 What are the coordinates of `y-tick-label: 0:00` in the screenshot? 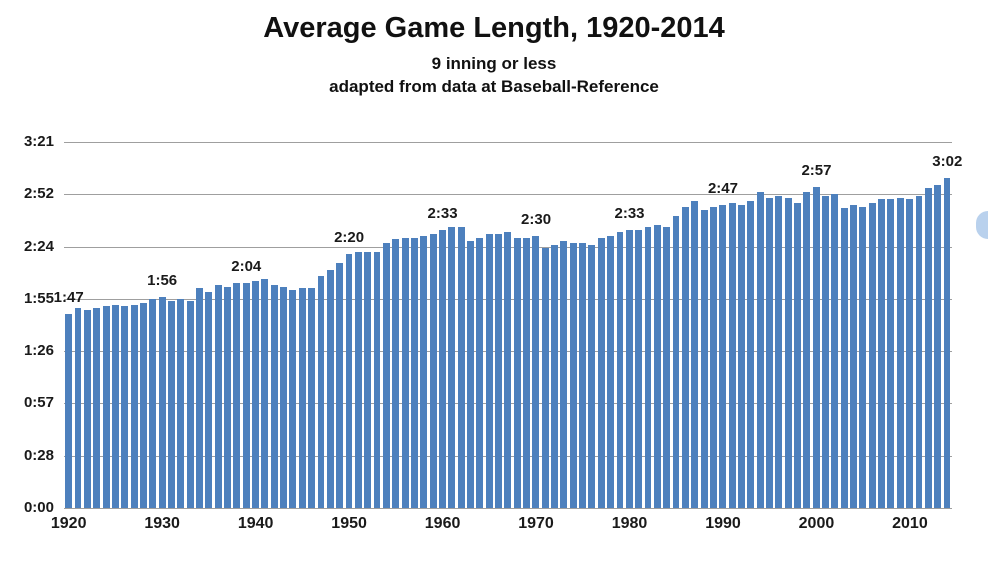 It's located at (38, 507).